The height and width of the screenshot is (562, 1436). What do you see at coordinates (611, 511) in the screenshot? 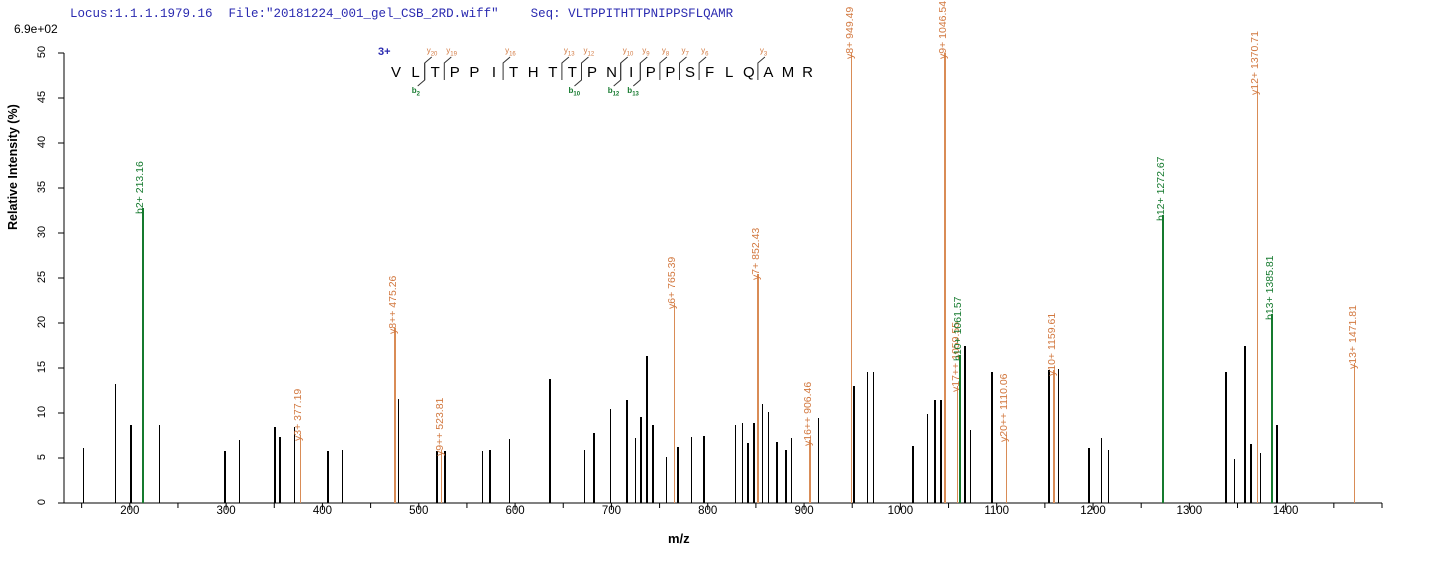
I see `x-axis-tick-label: 700` at bounding box center [611, 511].